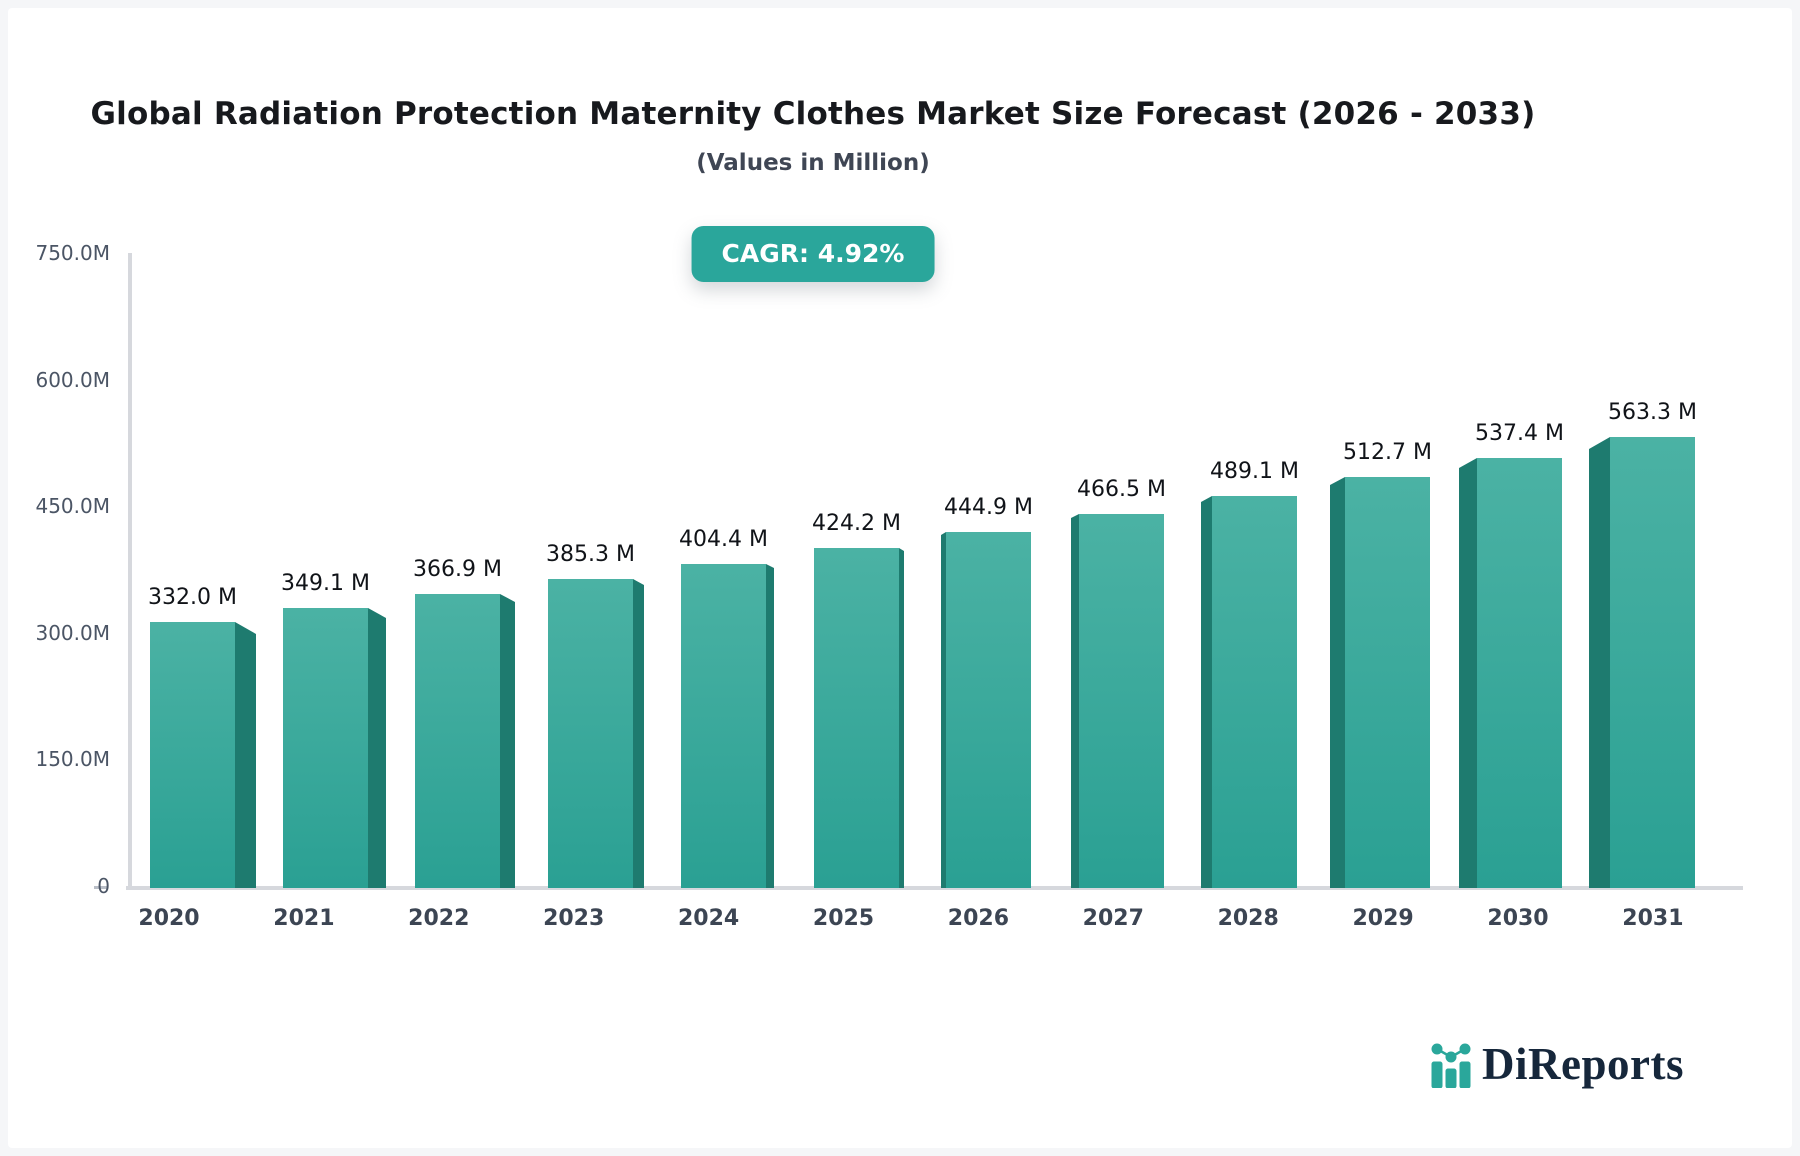 This screenshot has height=1156, width=1800. Describe the element at coordinates (1254, 471) in the screenshot. I see `bar-value-label: 489.1 M` at that location.